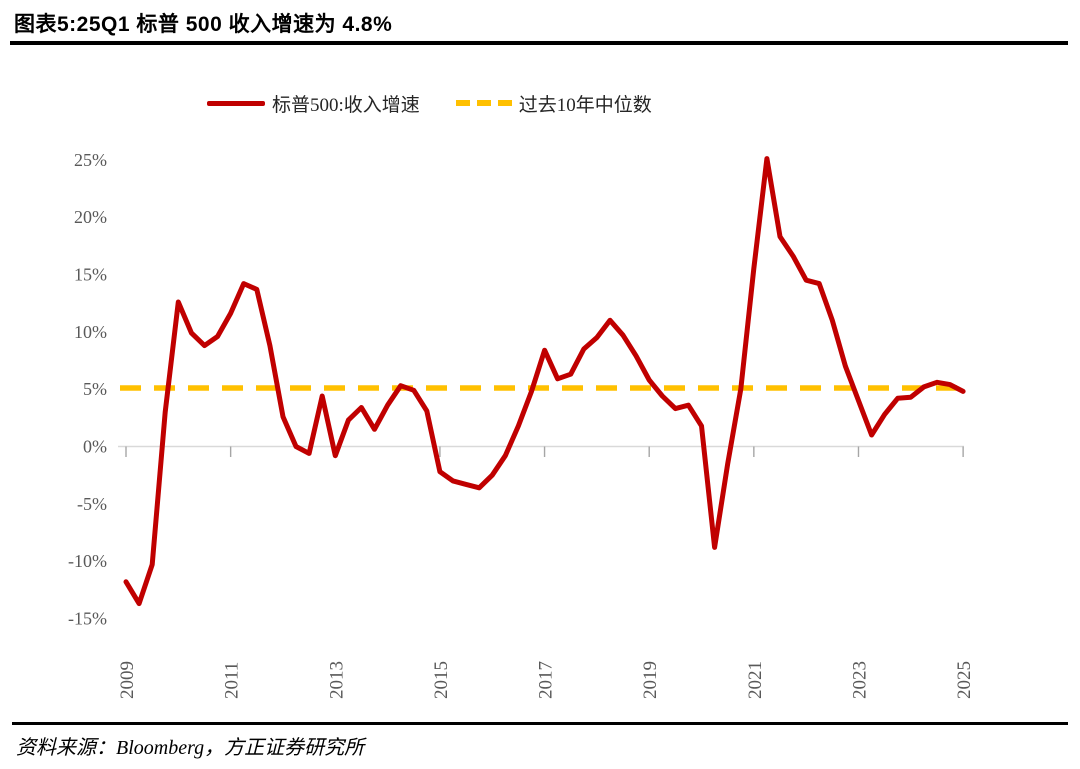 This screenshot has height=769, width=1080. Describe the element at coordinates (336, 680) in the screenshot. I see `x-axis-tick-label: 2013` at that location.